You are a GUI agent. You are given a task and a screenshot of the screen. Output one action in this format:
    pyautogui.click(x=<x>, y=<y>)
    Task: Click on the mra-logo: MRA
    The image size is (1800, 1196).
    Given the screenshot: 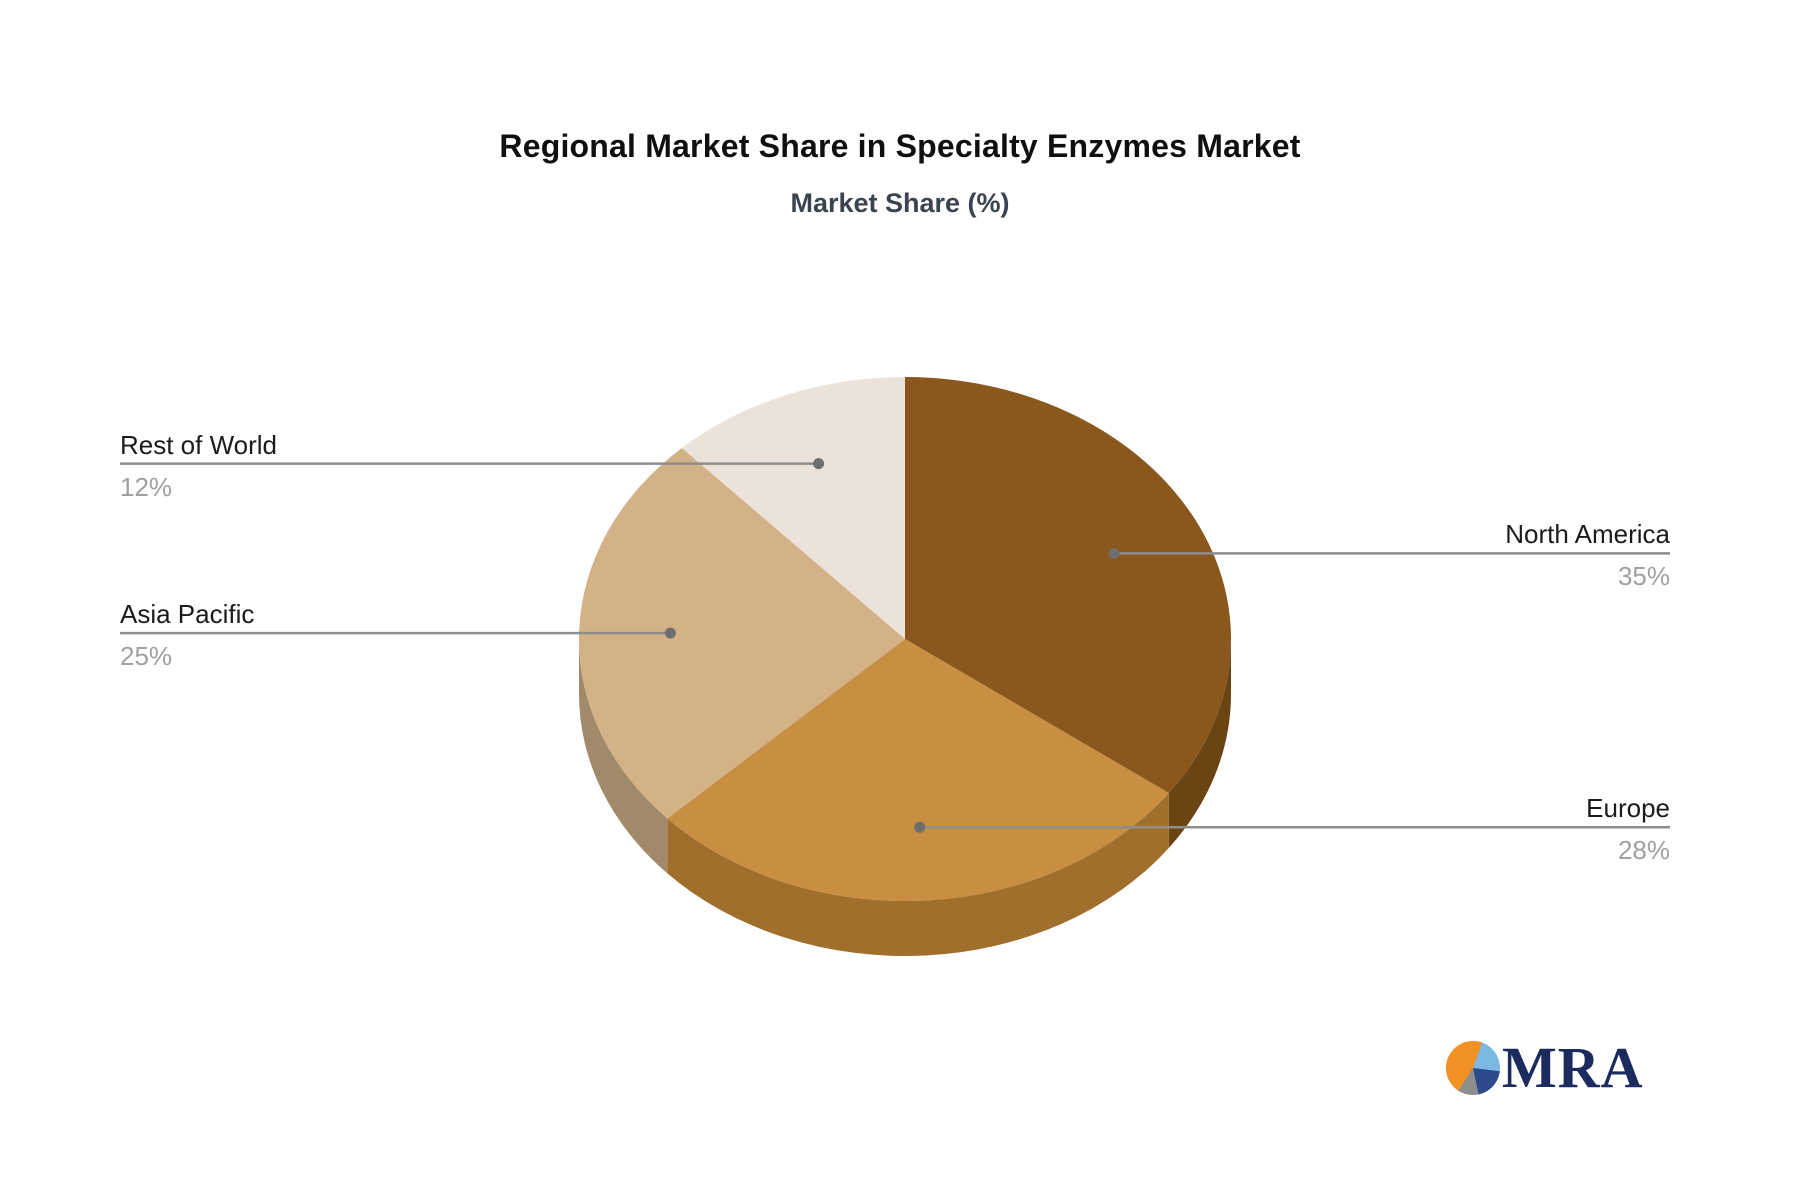 What is the action you would take?
    pyautogui.click(x=1545, y=1068)
    